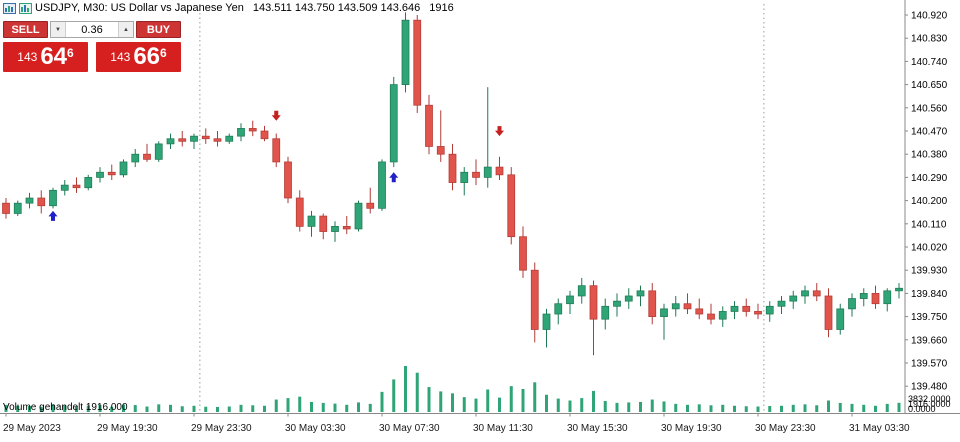 The width and height of the screenshot is (960, 442). I want to click on price-axis-label: 140.920, so click(929, 16).